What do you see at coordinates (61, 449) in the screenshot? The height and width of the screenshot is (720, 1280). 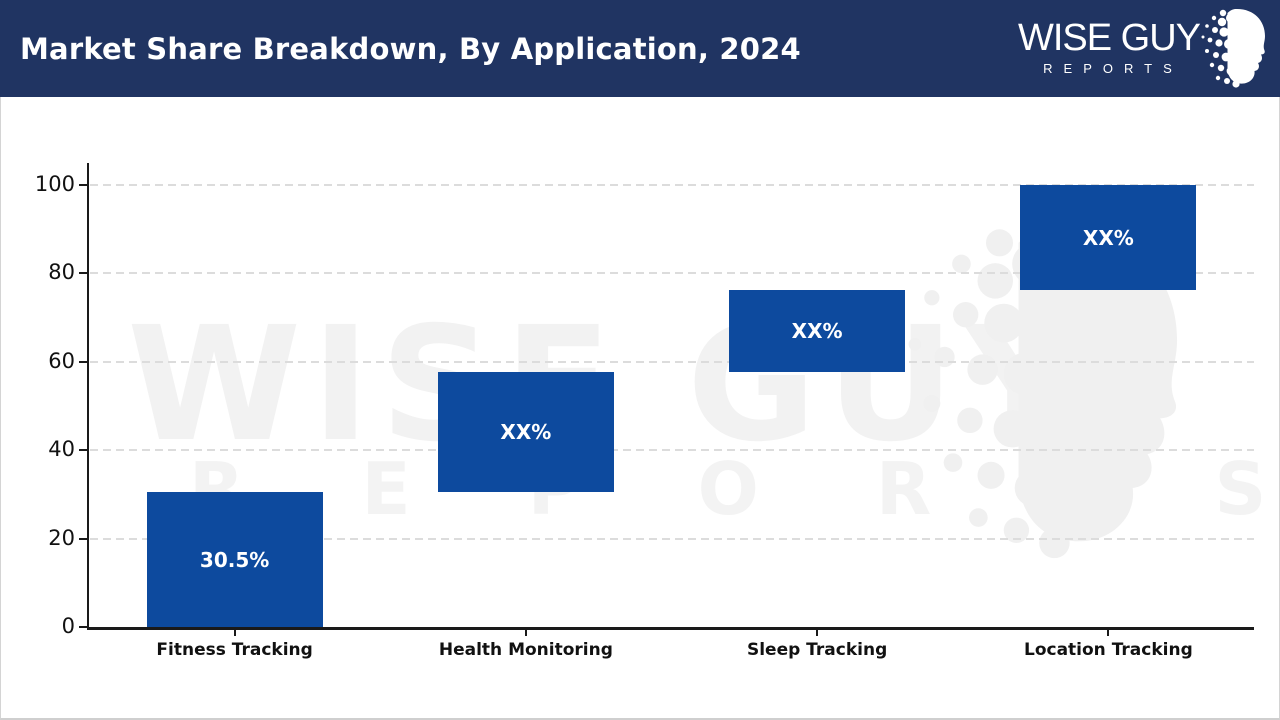 I see `y-tick-label-40: 40` at bounding box center [61, 449].